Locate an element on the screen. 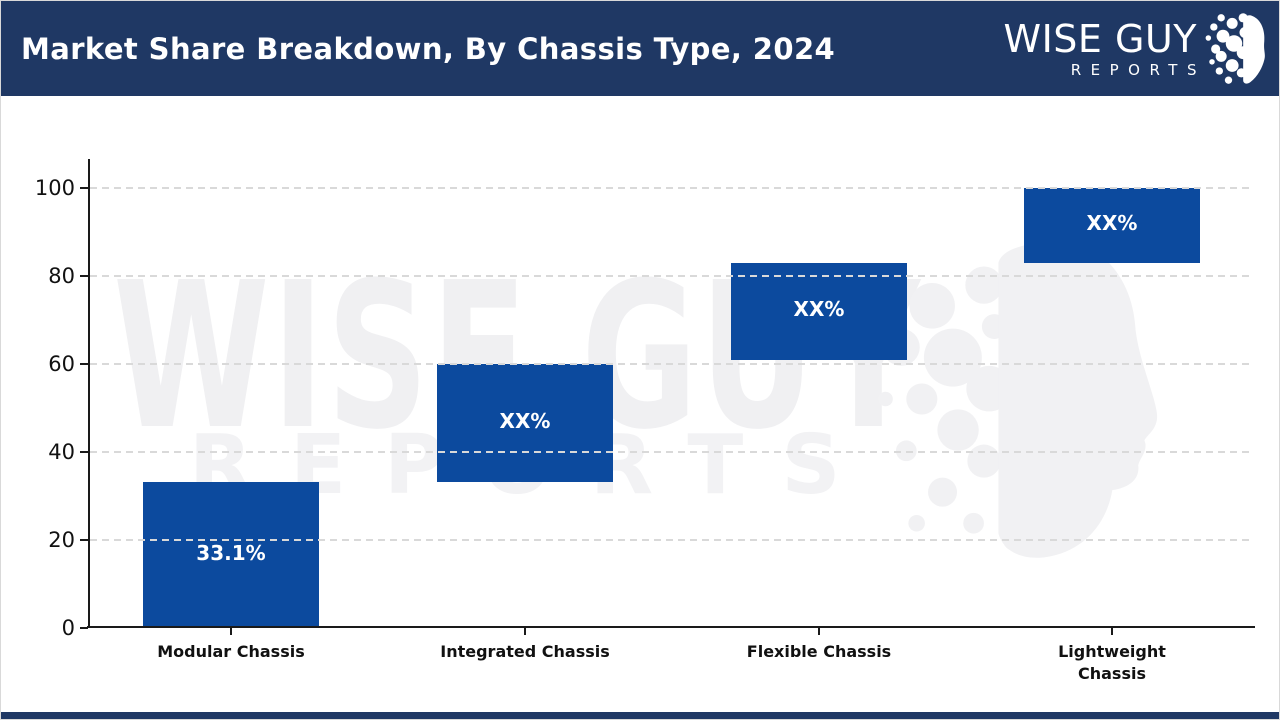 The image size is (1280, 720). bar-value-label-modular-chassis: 33.1% is located at coordinates (231, 553).